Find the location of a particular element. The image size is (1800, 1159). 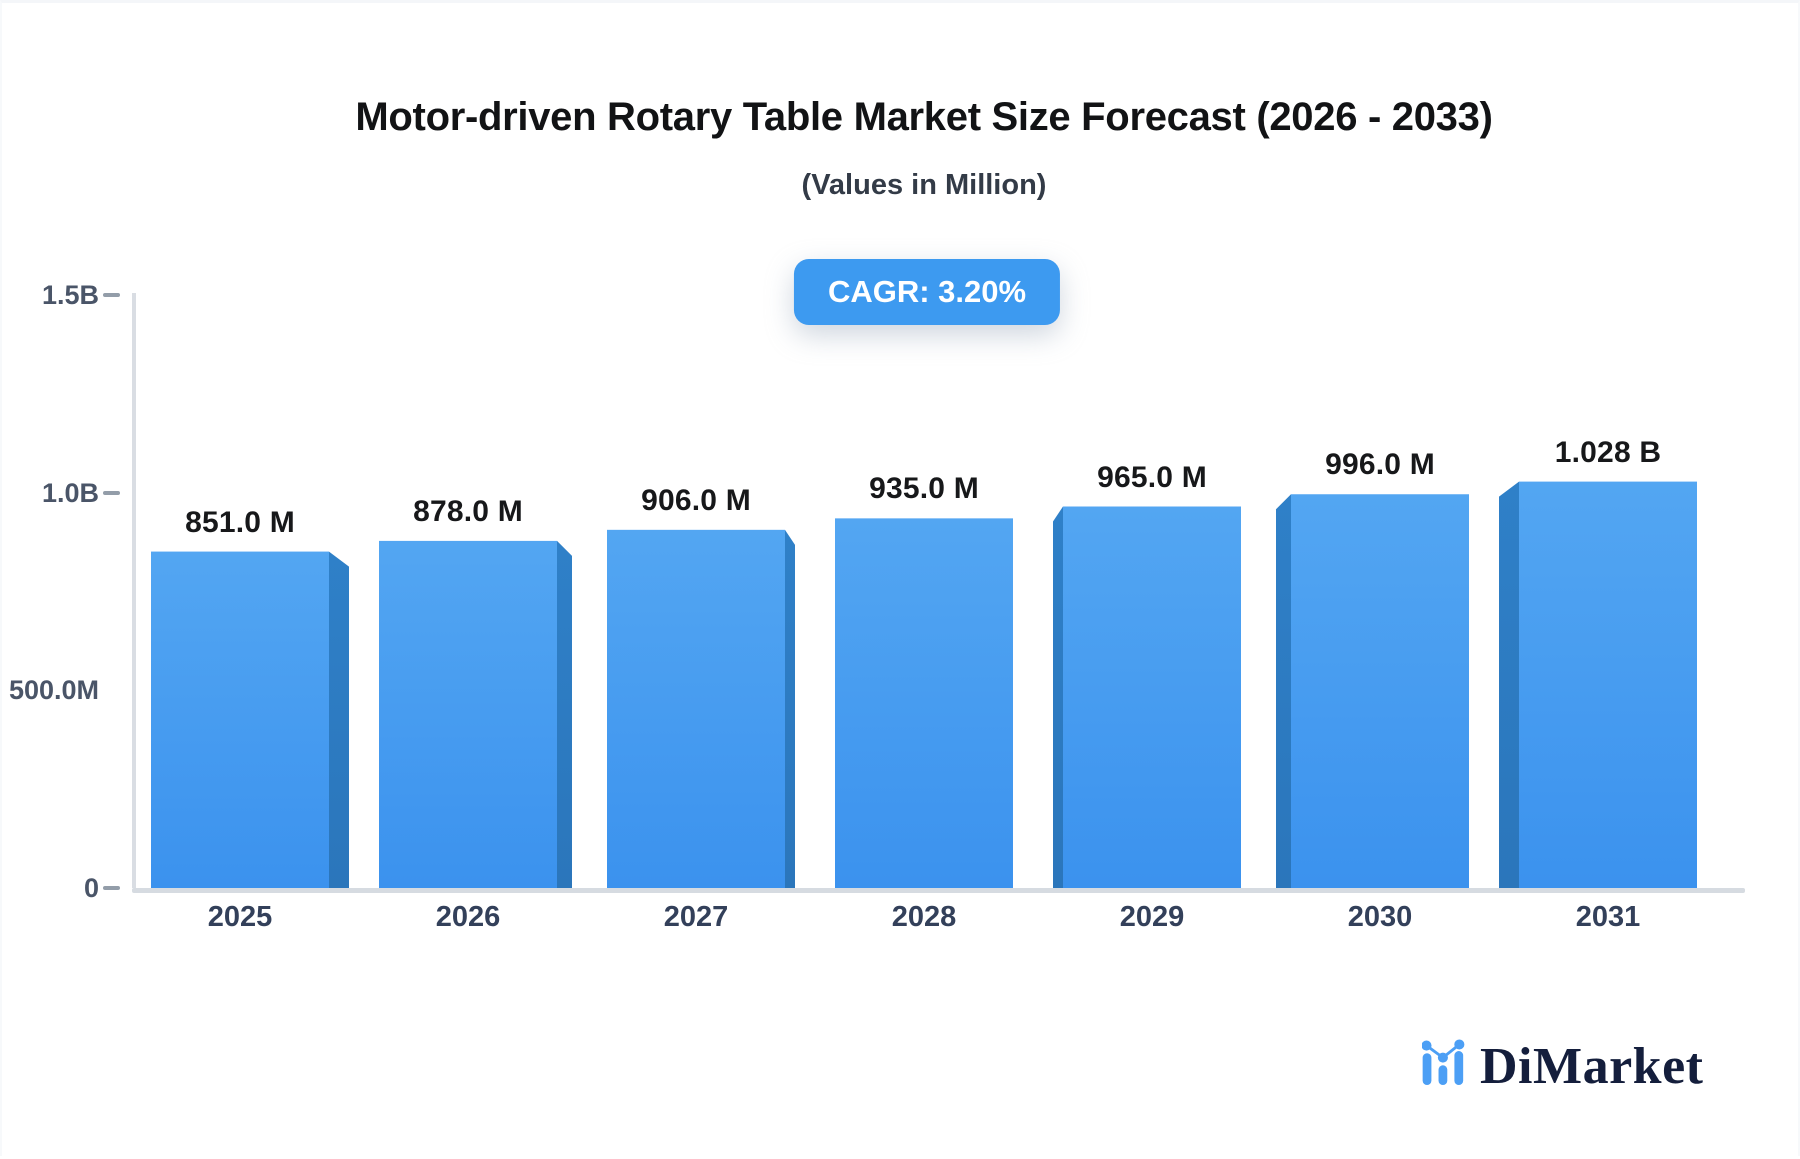

x-axis-label-2031: 2031 is located at coordinates (1608, 917).